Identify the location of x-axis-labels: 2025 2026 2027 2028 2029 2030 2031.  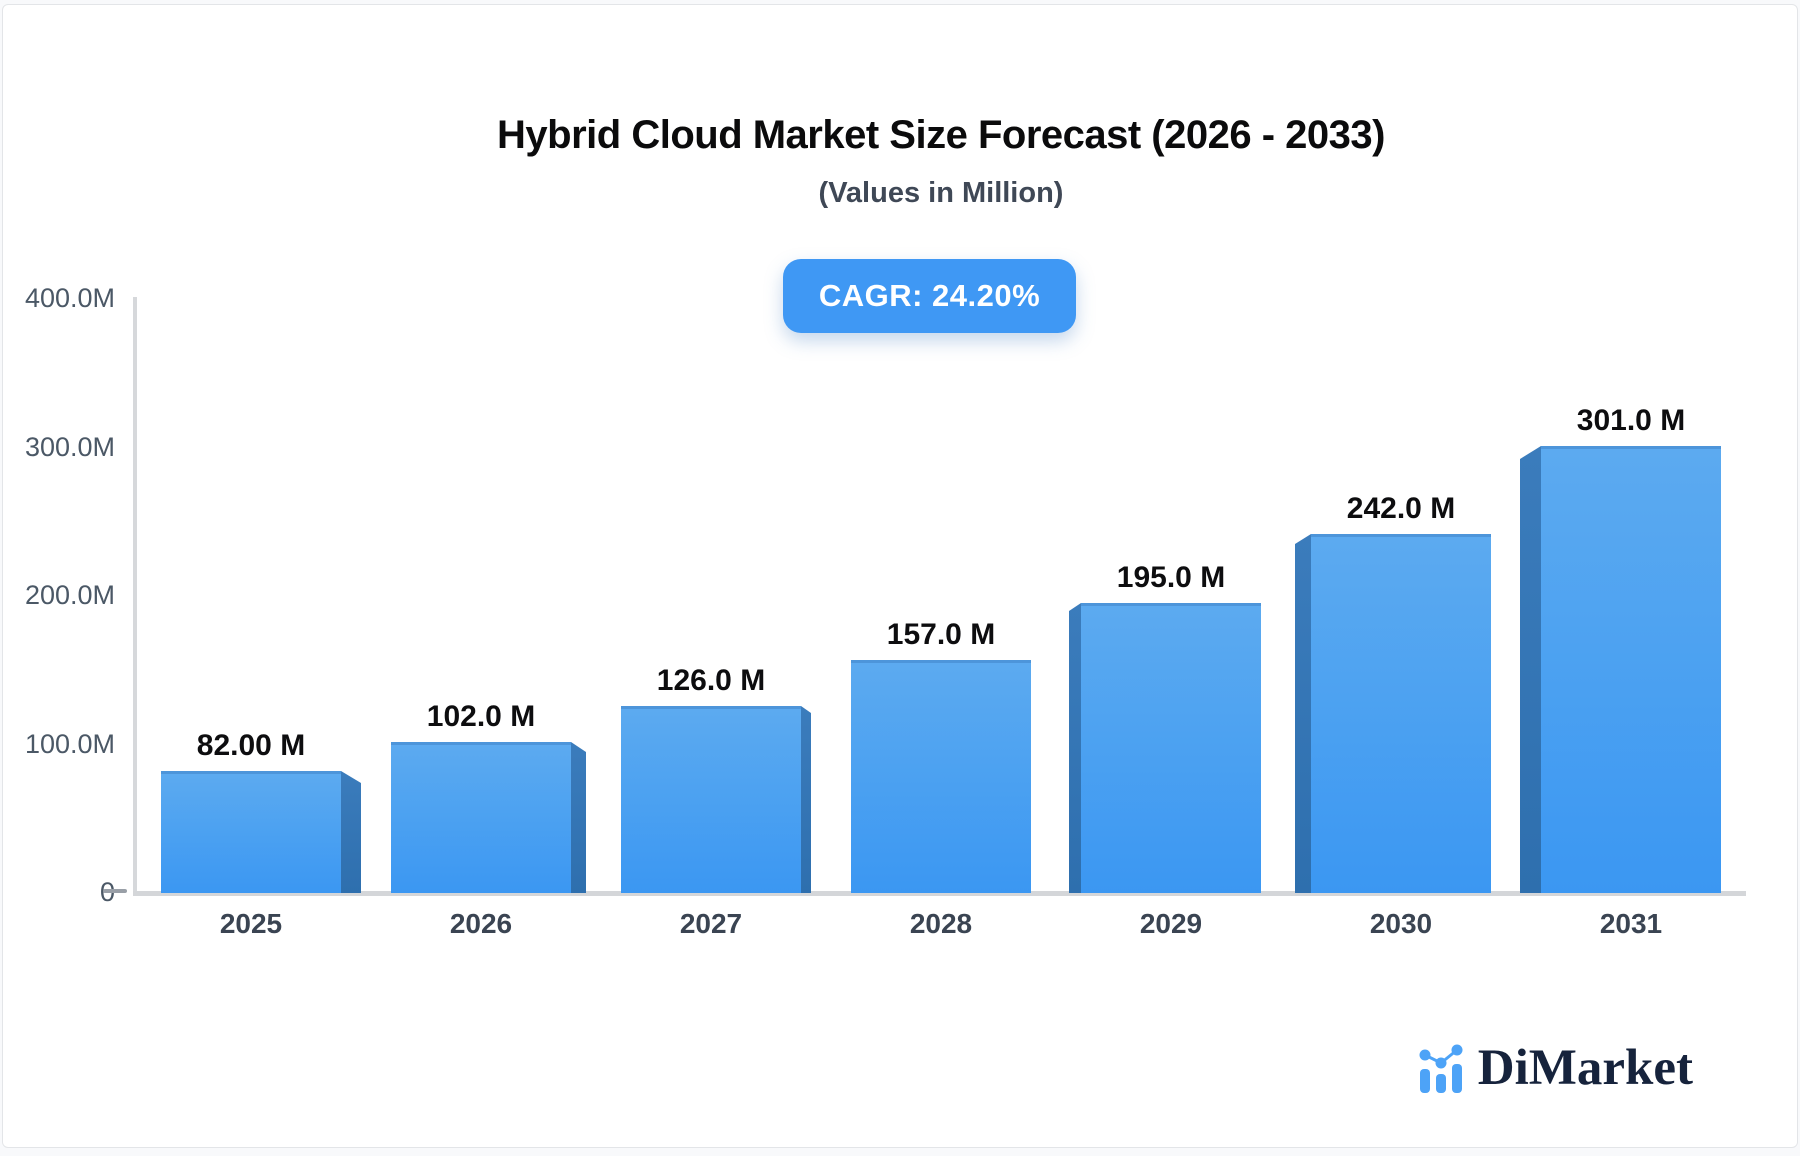
(941, 929).